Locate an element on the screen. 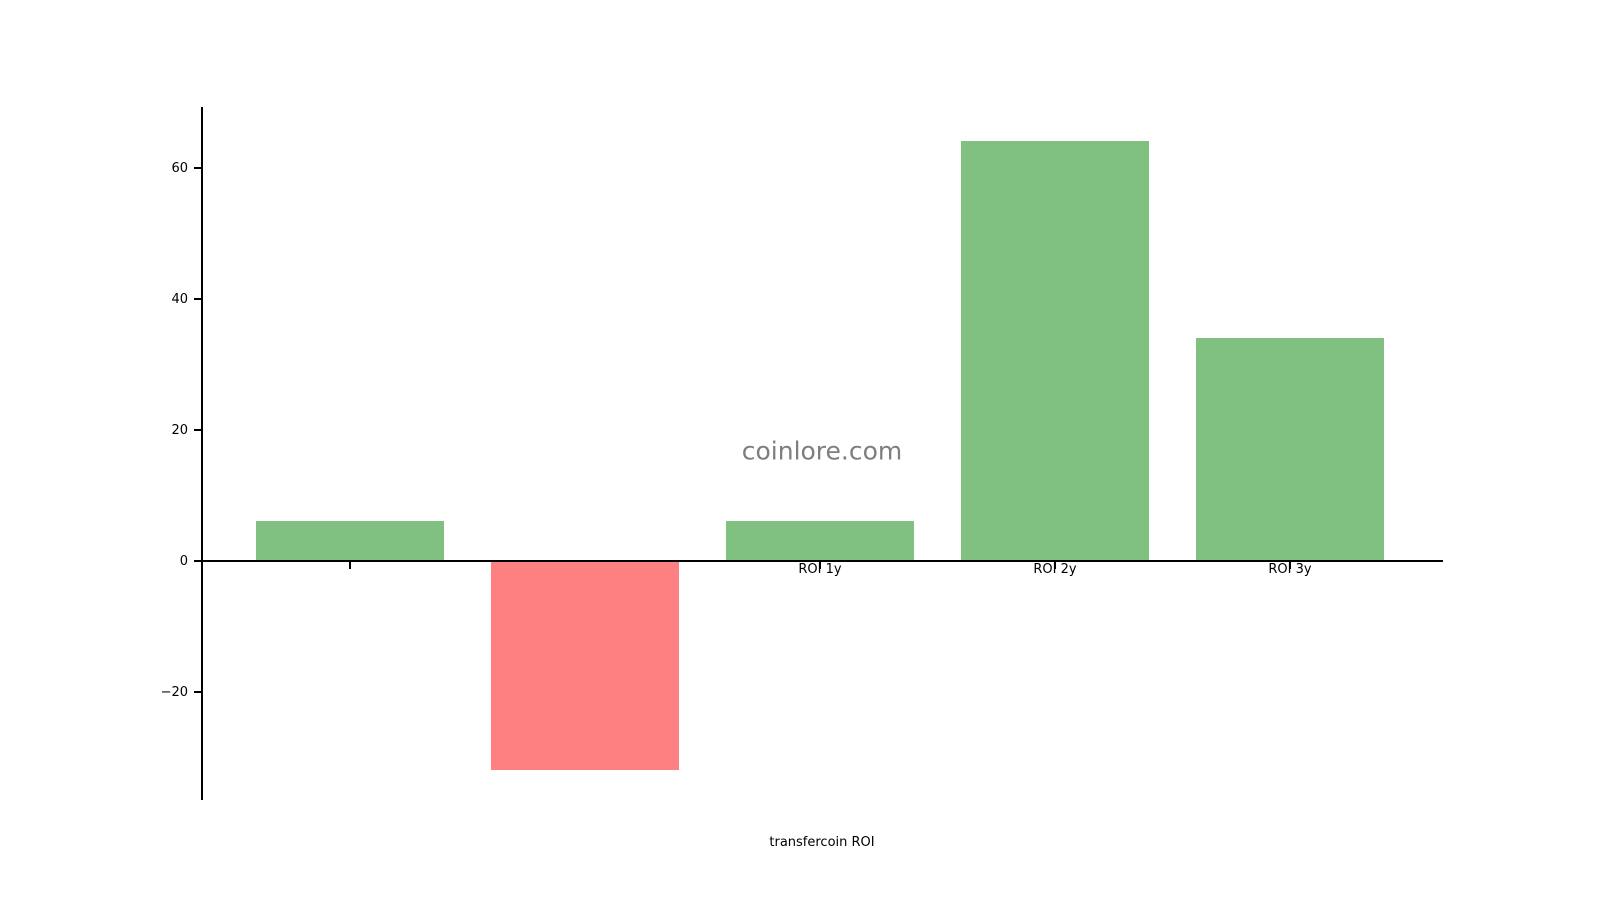 The image size is (1600, 900). y-tick-label: 0 is located at coordinates (183, 561).